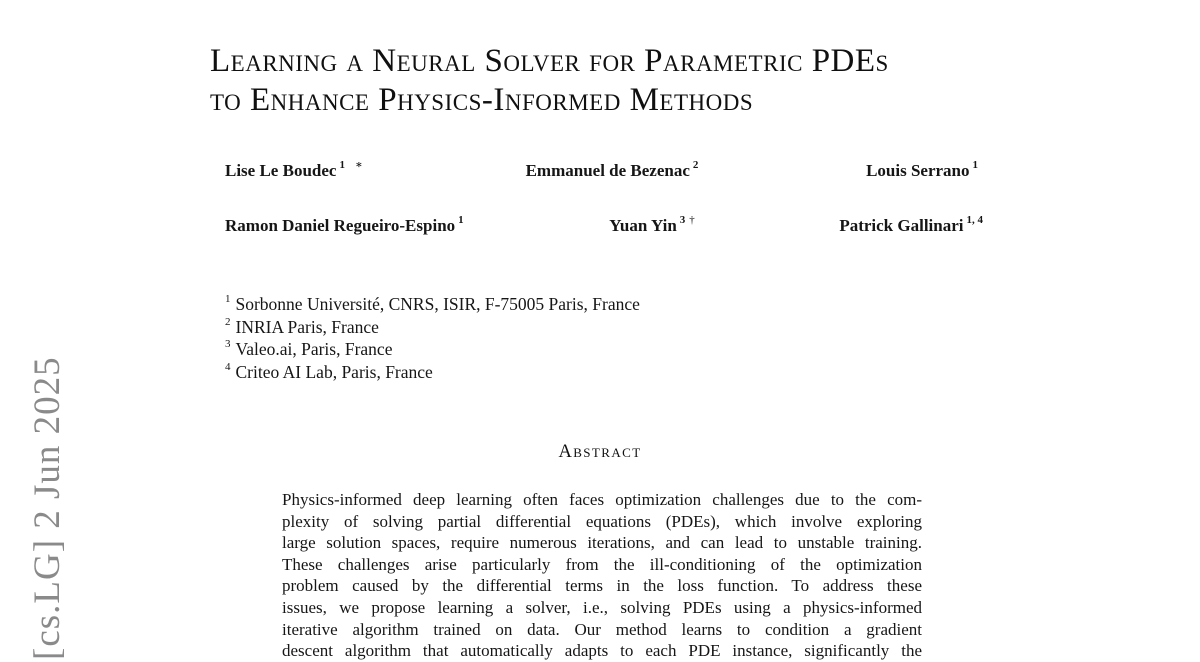  Describe the element at coordinates (228, 299) in the screenshot. I see `affiliation-number: 1` at that location.